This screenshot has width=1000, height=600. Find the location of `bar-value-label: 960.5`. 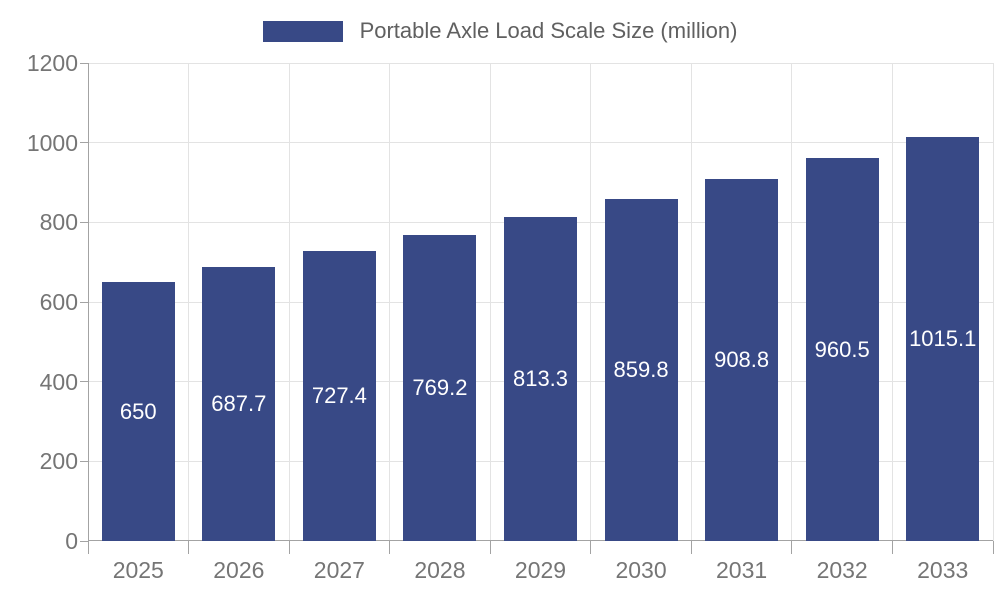

bar-value-label: 960.5 is located at coordinates (842, 349).